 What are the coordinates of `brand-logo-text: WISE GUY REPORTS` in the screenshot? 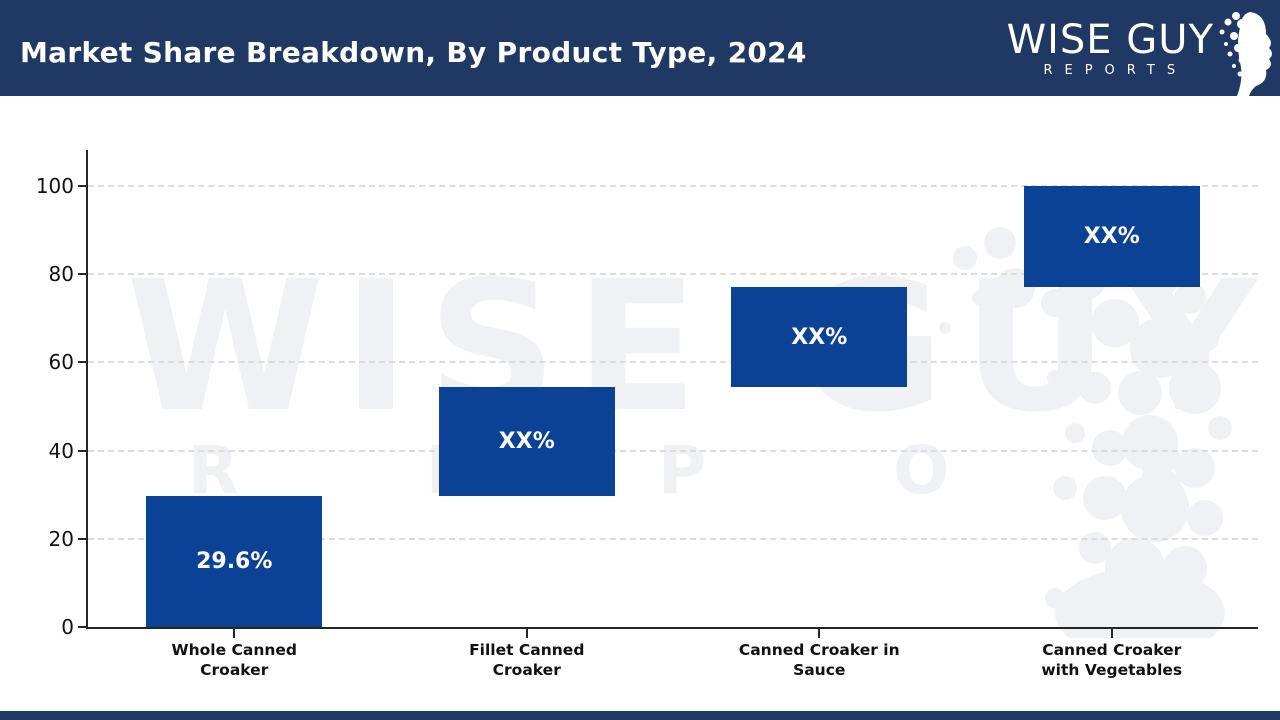 It's located at (1110, 49).